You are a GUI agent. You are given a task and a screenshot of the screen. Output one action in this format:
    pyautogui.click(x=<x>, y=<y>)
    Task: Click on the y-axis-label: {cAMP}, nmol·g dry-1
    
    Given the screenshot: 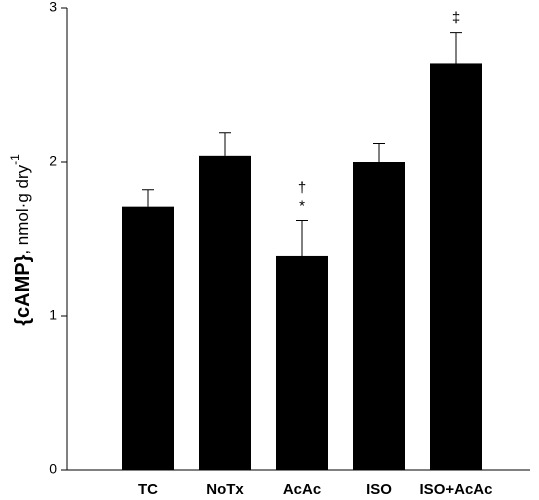 What is the action you would take?
    pyautogui.click(x=21, y=240)
    